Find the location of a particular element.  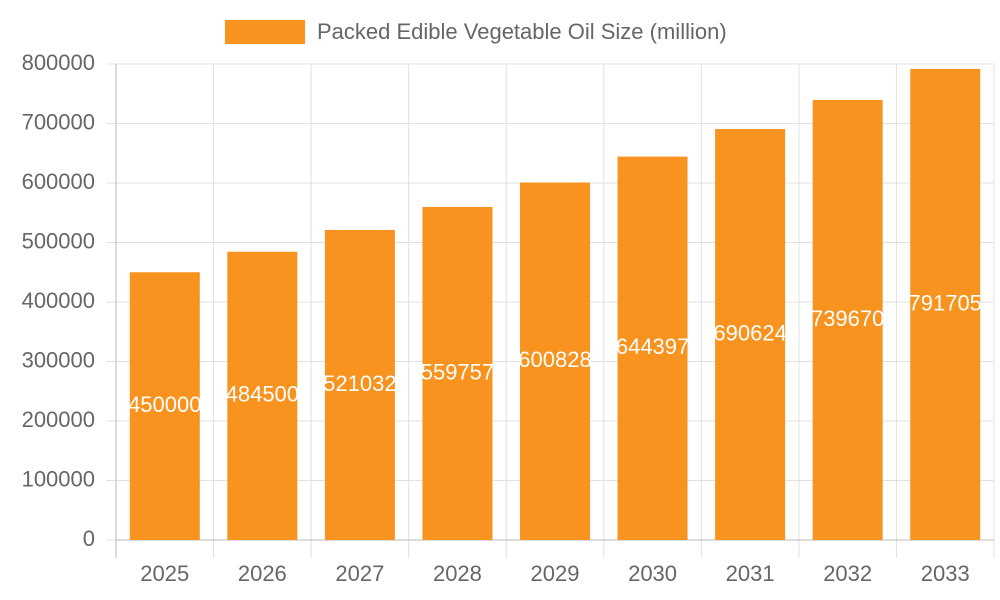

x-tick-label: 2025 is located at coordinates (164, 573).